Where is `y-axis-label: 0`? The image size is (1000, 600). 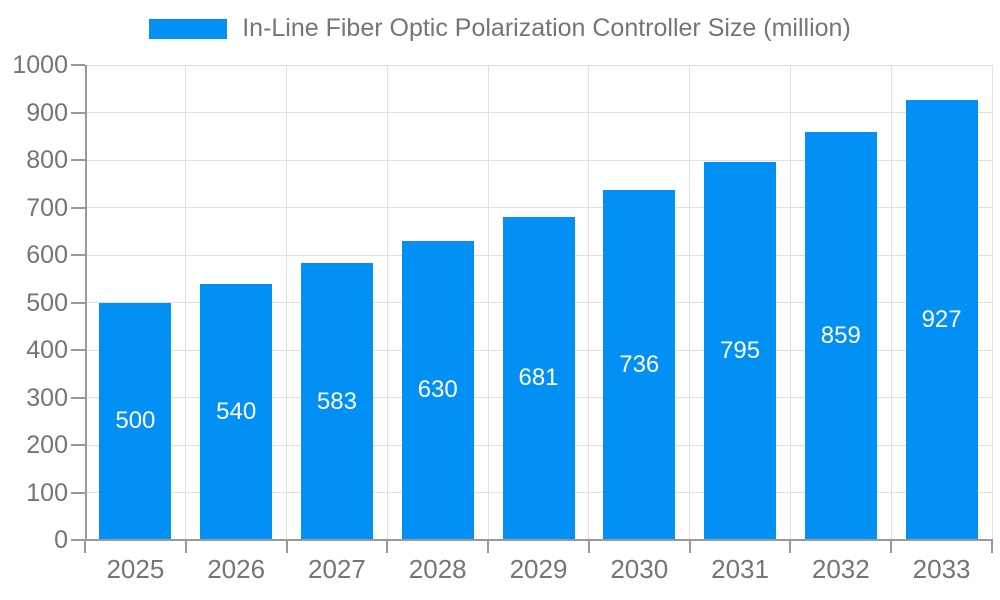 y-axis-label: 0 is located at coordinates (61, 540).